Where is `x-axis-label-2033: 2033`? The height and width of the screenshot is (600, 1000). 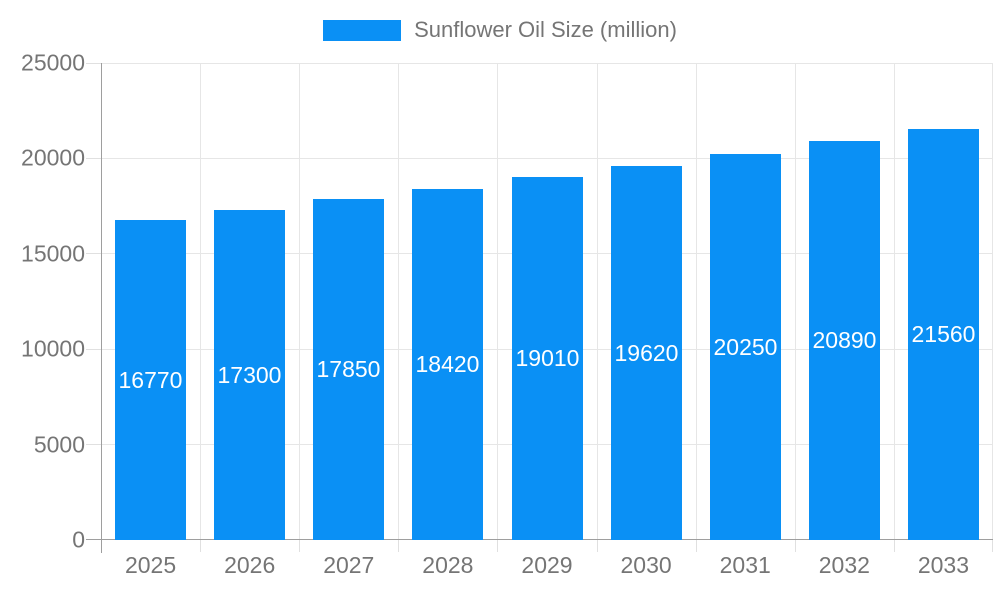
x-axis-label-2033: 2033 is located at coordinates (943, 565).